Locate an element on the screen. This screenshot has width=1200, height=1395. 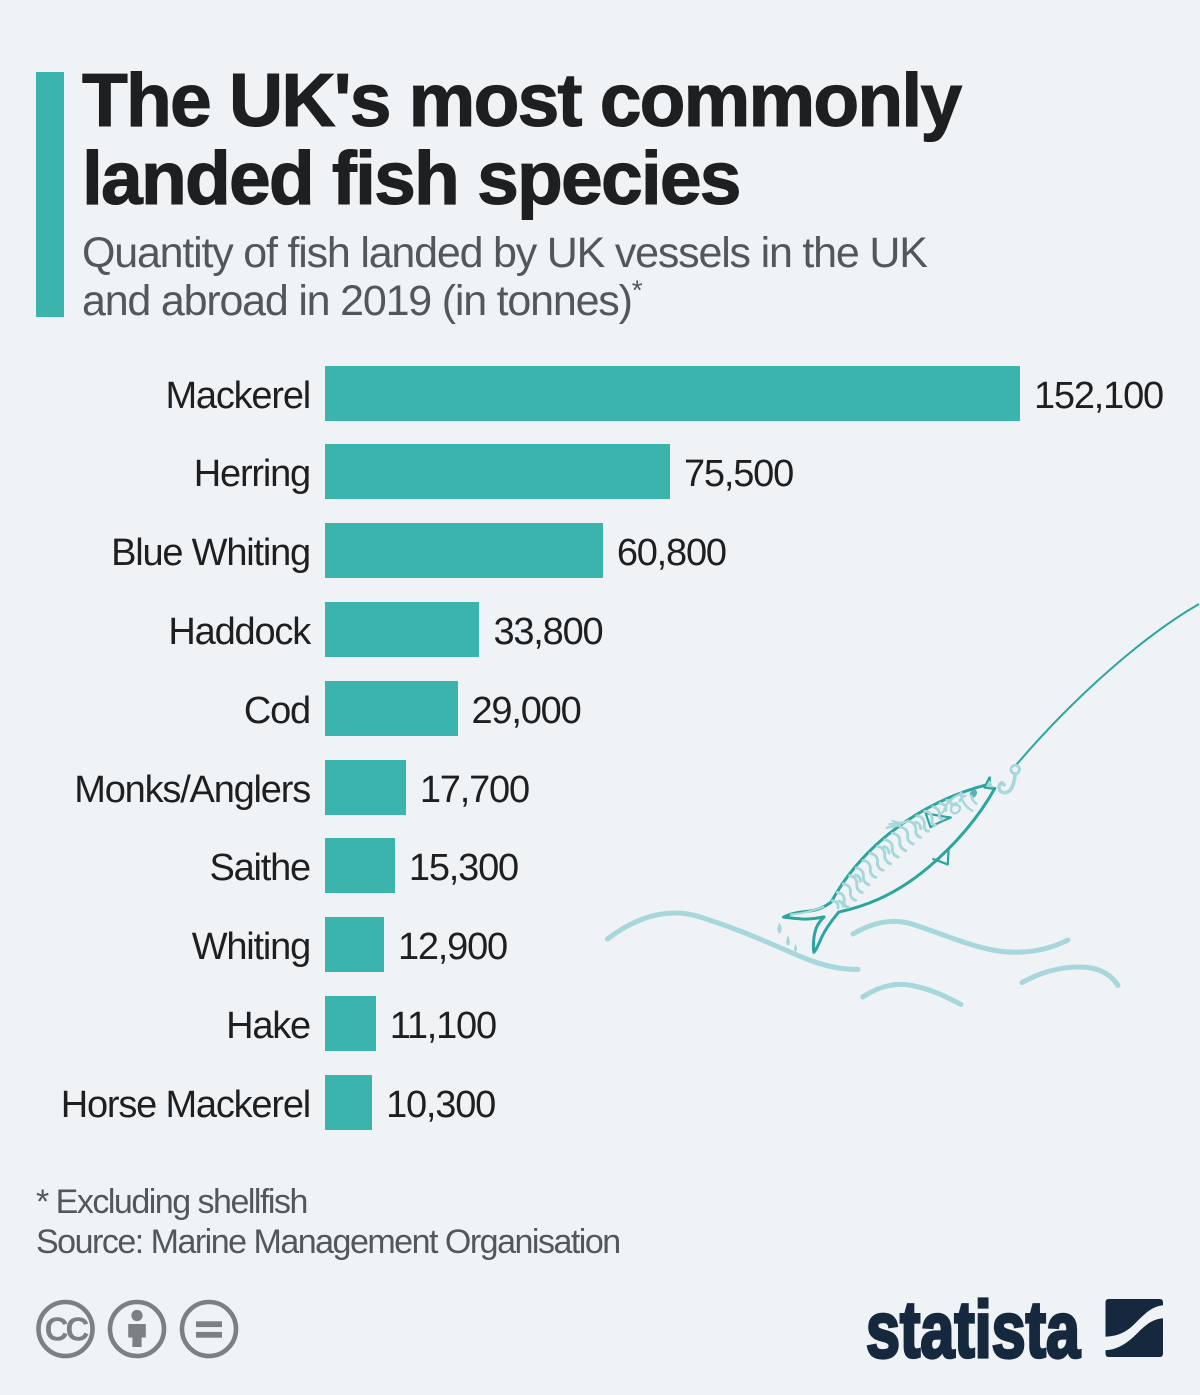
category-label: Monks/Anglers is located at coordinates (192, 789).